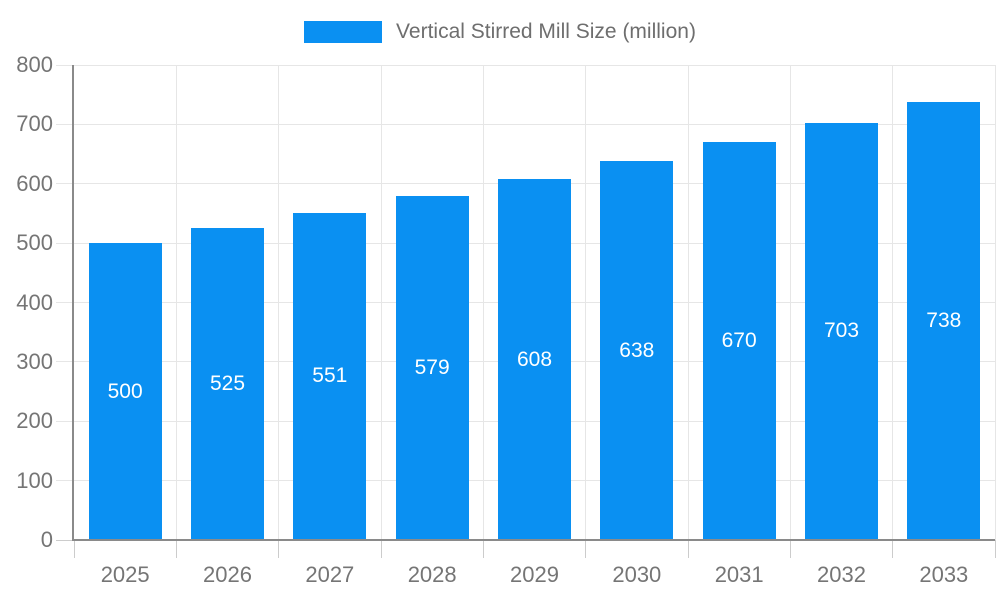 Image resolution: width=1000 pixels, height=600 pixels. I want to click on bar-value-label: 670, so click(739, 341).